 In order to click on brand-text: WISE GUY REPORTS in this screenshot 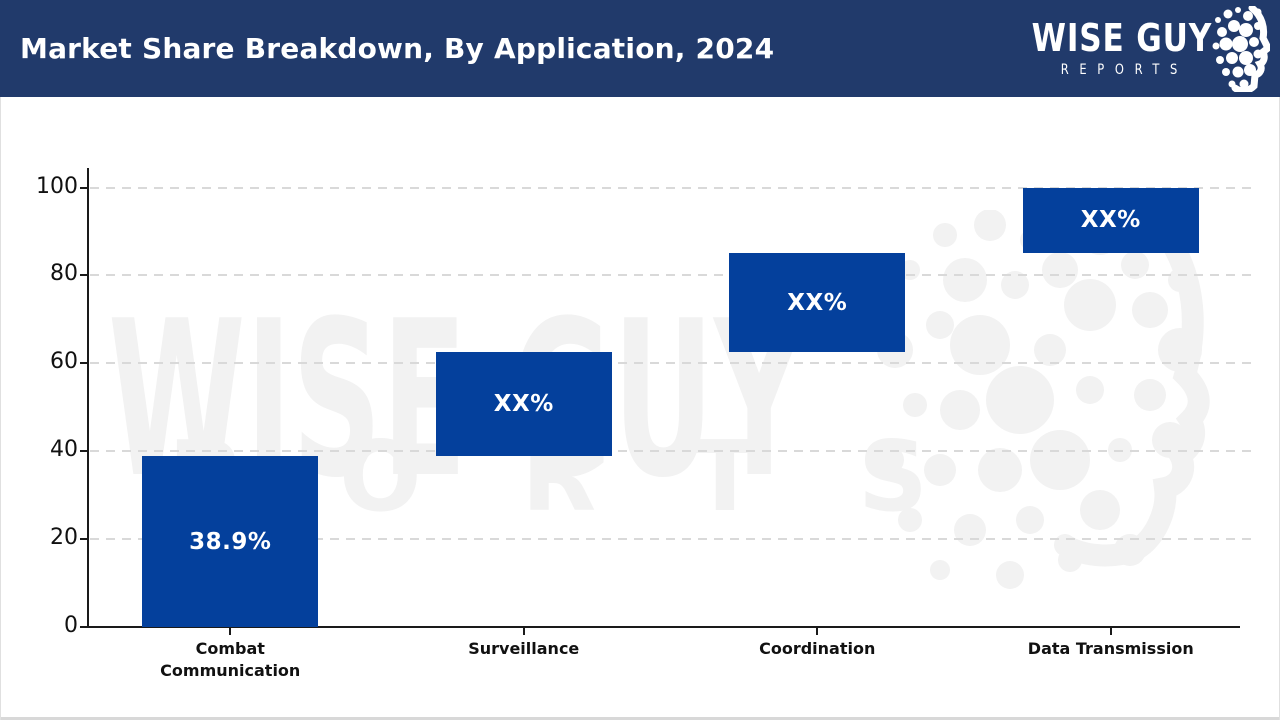, I will do `click(1121, 48)`.